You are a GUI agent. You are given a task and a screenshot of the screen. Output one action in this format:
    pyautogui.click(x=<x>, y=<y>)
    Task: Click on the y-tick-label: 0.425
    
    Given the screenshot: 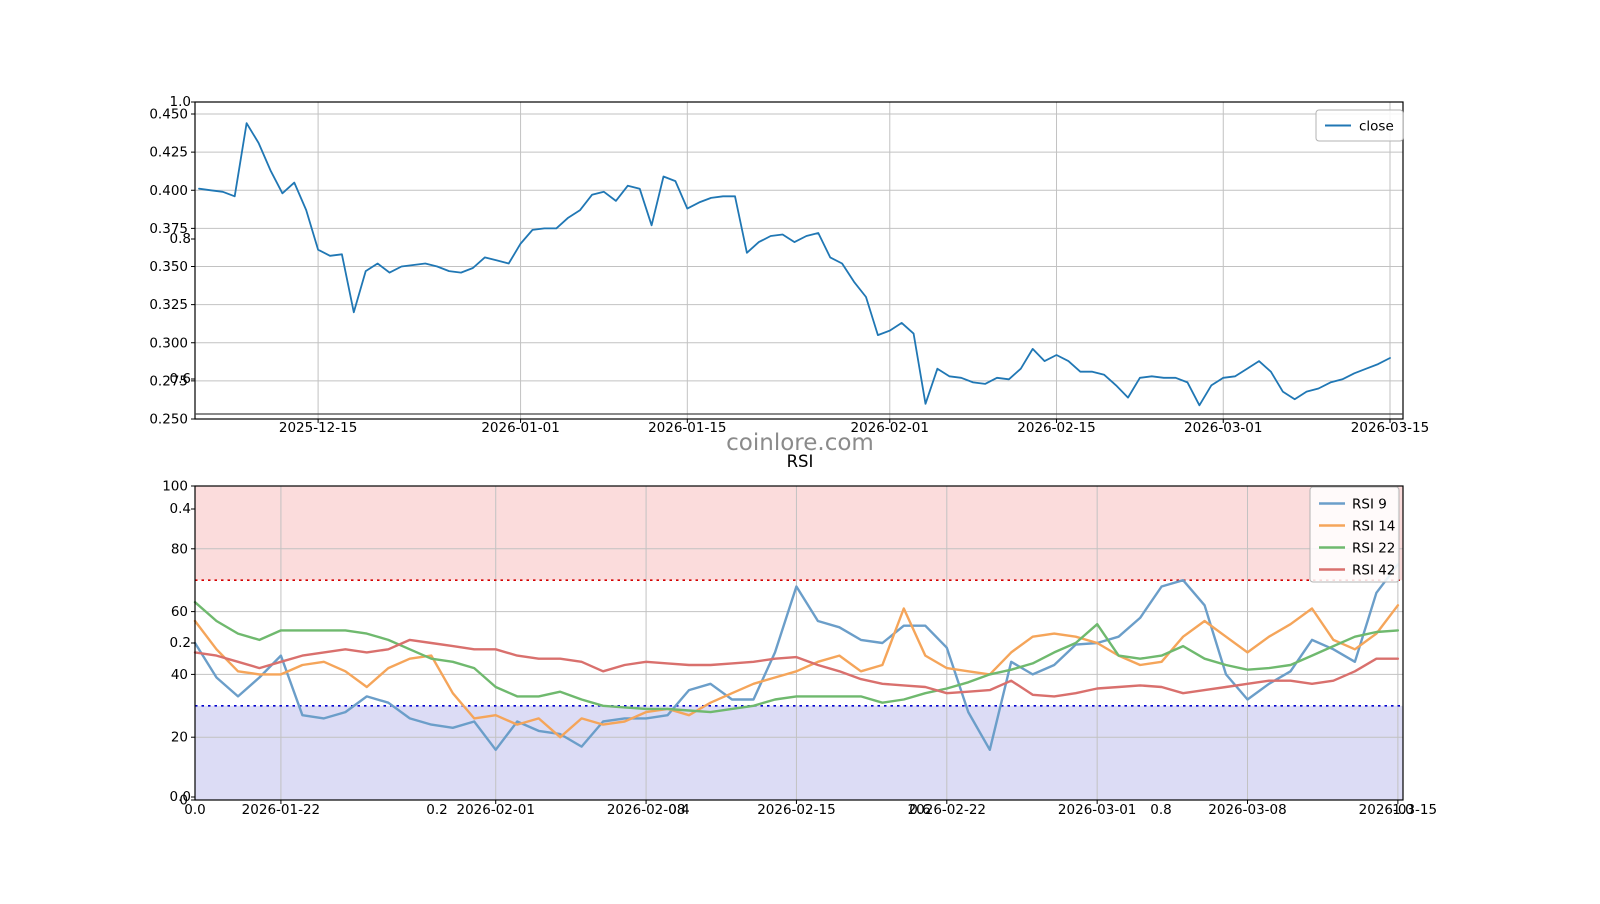 What is the action you would take?
    pyautogui.click(x=168, y=153)
    